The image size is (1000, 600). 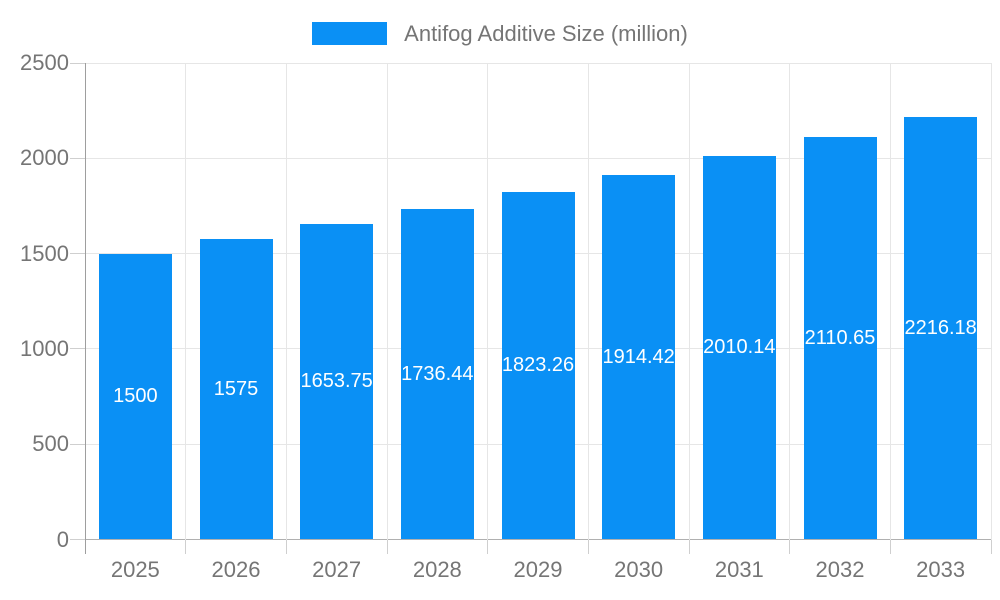 What do you see at coordinates (236, 569) in the screenshot?
I see `x-axis-label: 2026` at bounding box center [236, 569].